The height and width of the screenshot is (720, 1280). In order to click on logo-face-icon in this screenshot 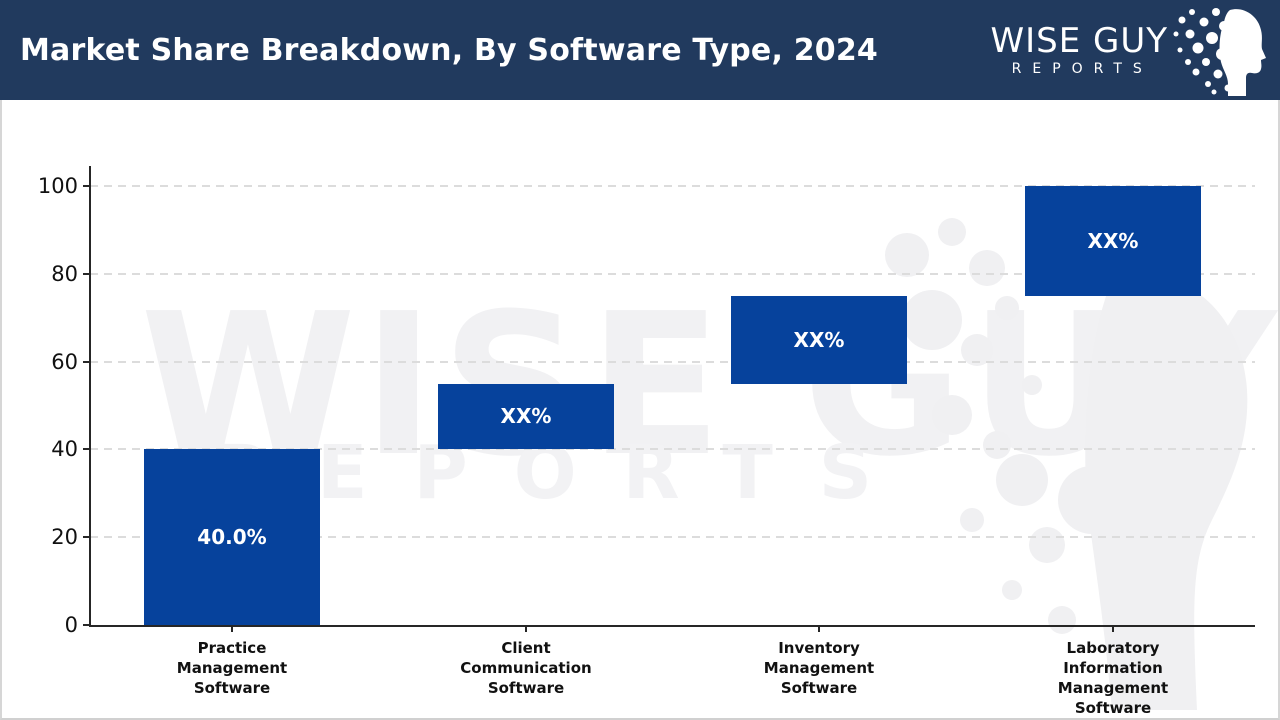, I will do `click(1219, 52)`.